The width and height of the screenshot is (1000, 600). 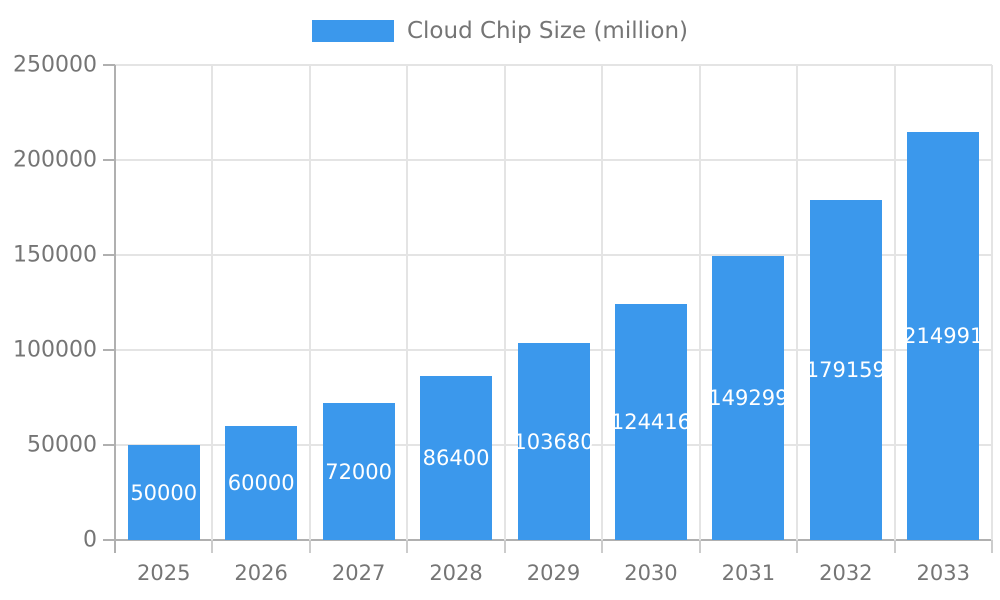 What do you see at coordinates (547, 31) in the screenshot?
I see `legend-label: Cloud Chip Size (million)` at bounding box center [547, 31].